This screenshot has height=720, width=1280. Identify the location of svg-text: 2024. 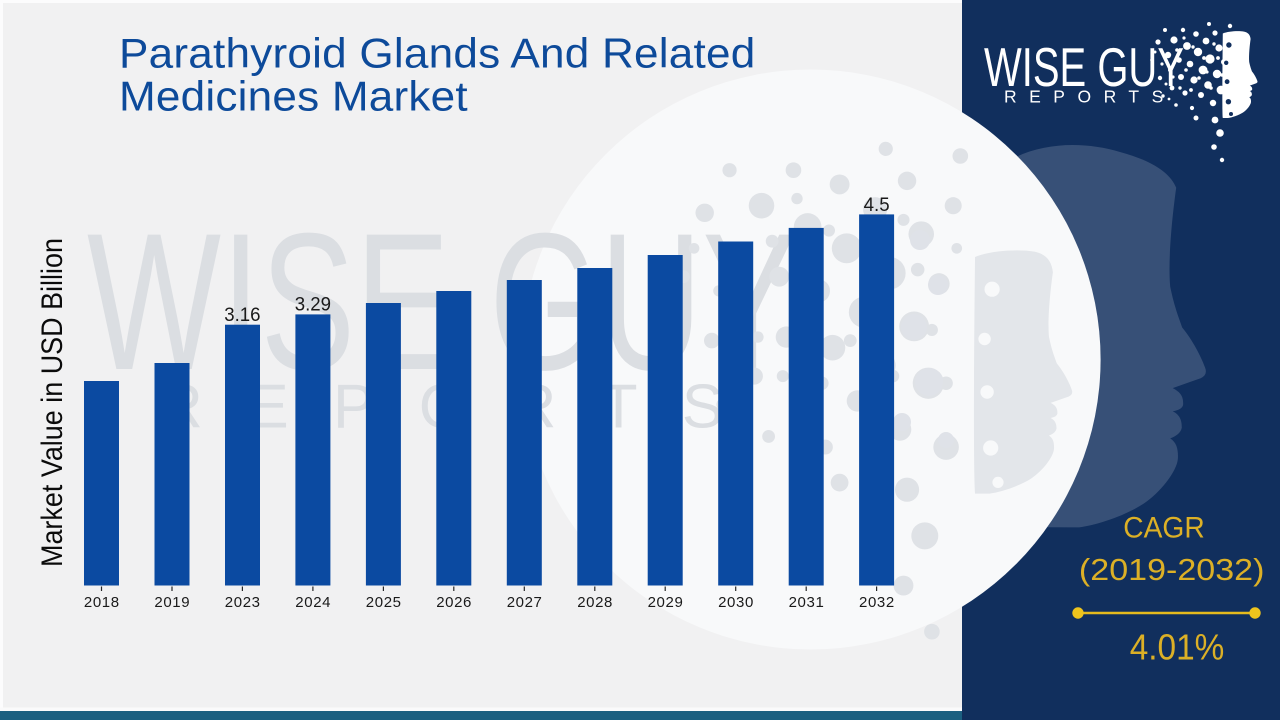
(312, 602).